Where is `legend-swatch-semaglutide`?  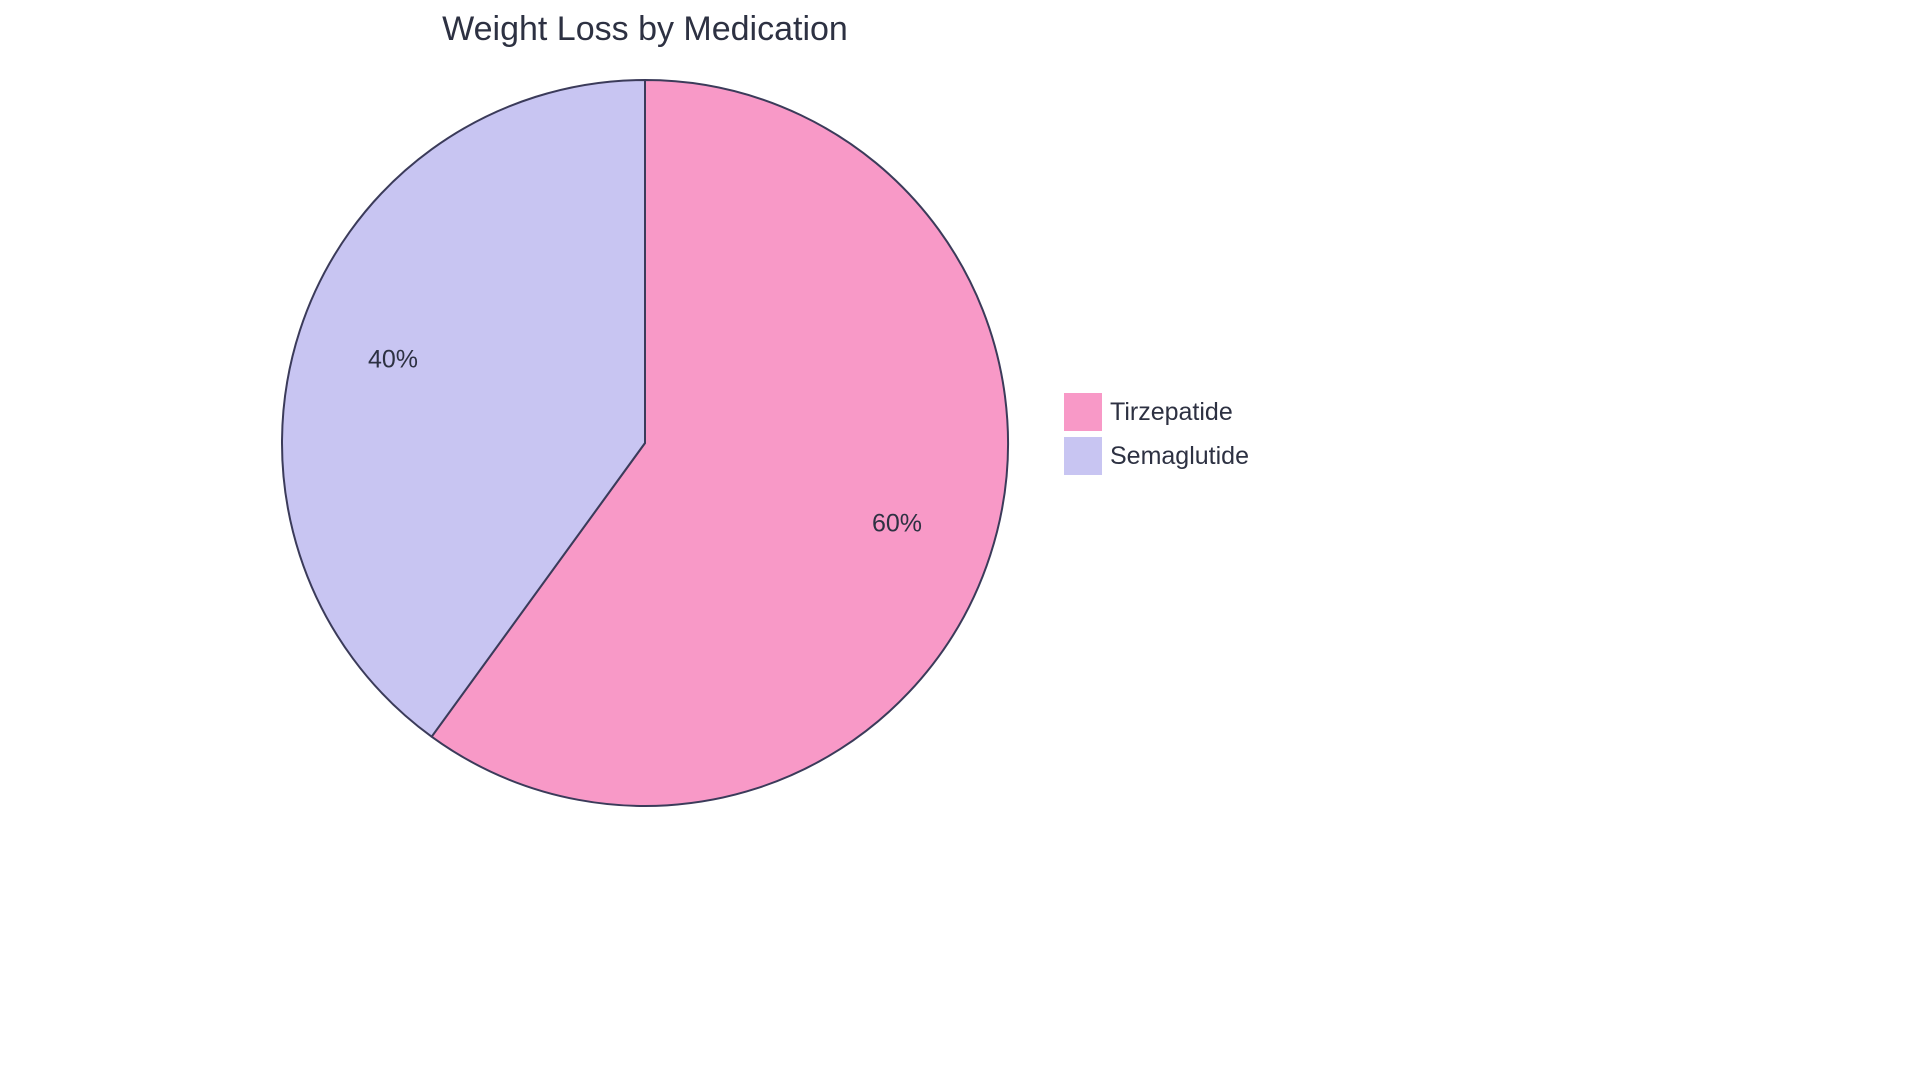
legend-swatch-semaglutide is located at coordinates (1083, 456).